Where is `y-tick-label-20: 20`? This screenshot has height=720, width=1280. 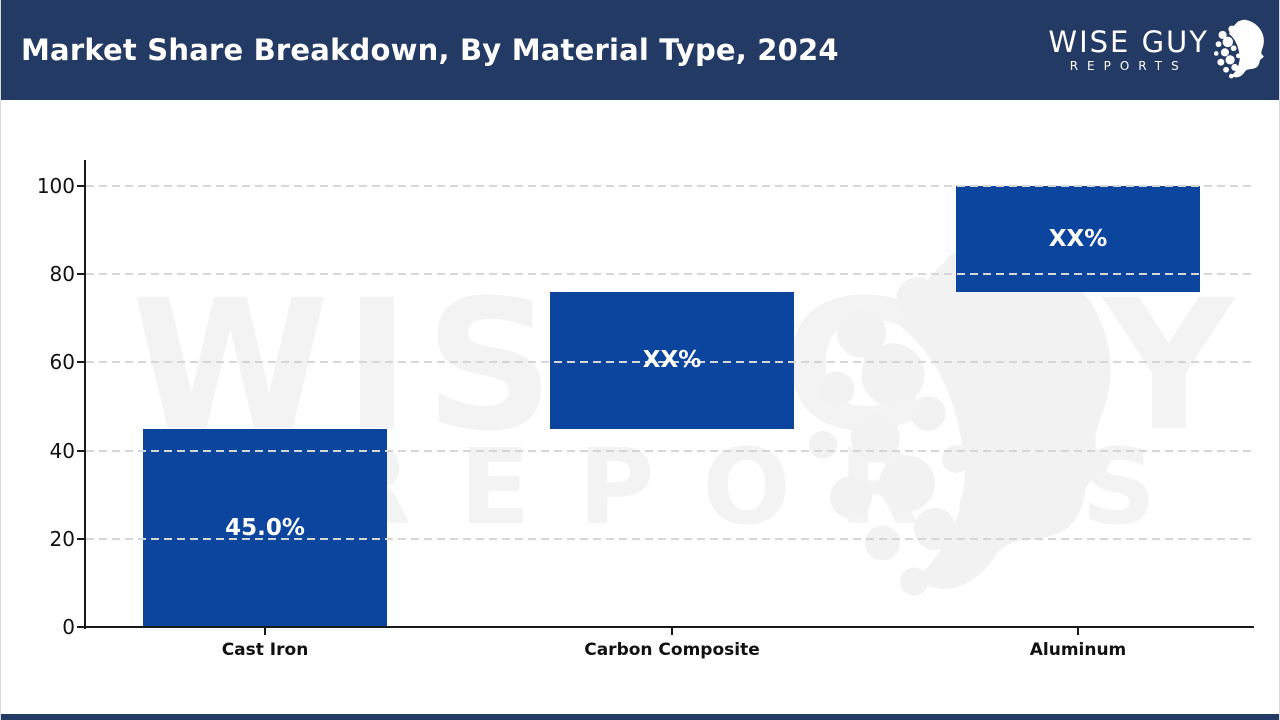
y-tick-label-20: 20 is located at coordinates (62, 538).